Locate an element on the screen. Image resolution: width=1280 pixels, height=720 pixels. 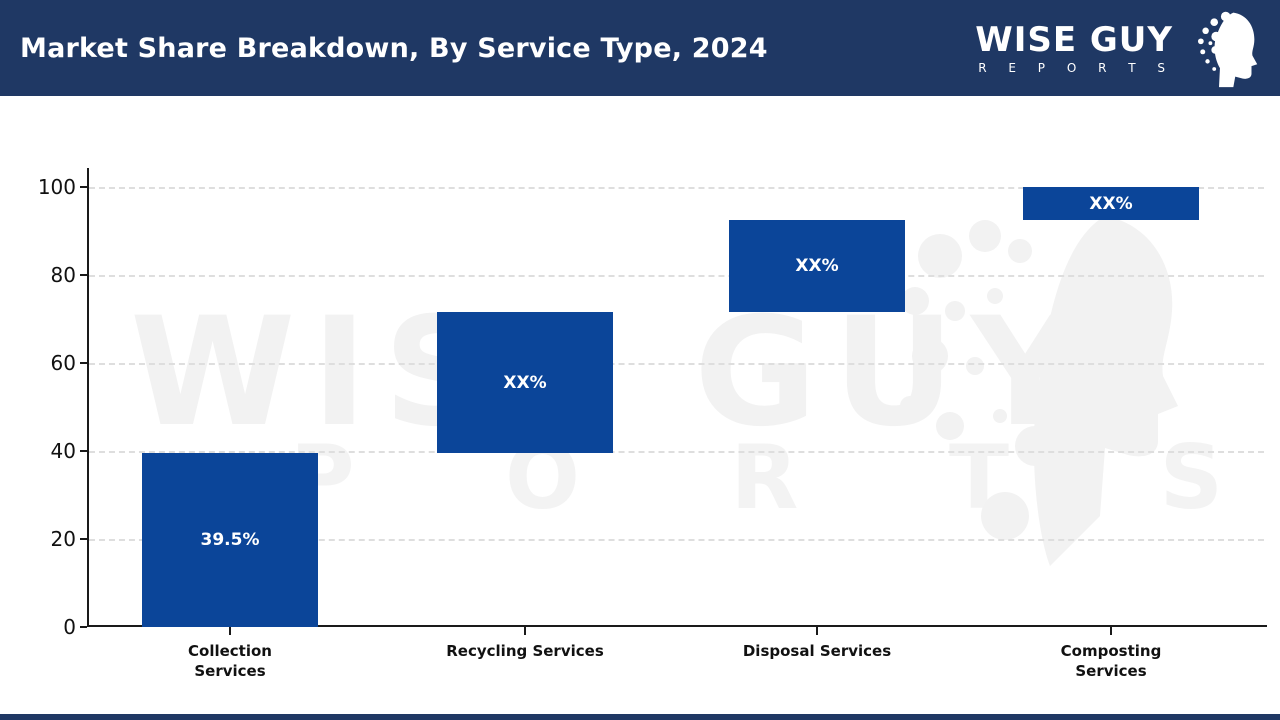
x-tick-label-recycling-services: Recycling Services is located at coordinates (525, 651).